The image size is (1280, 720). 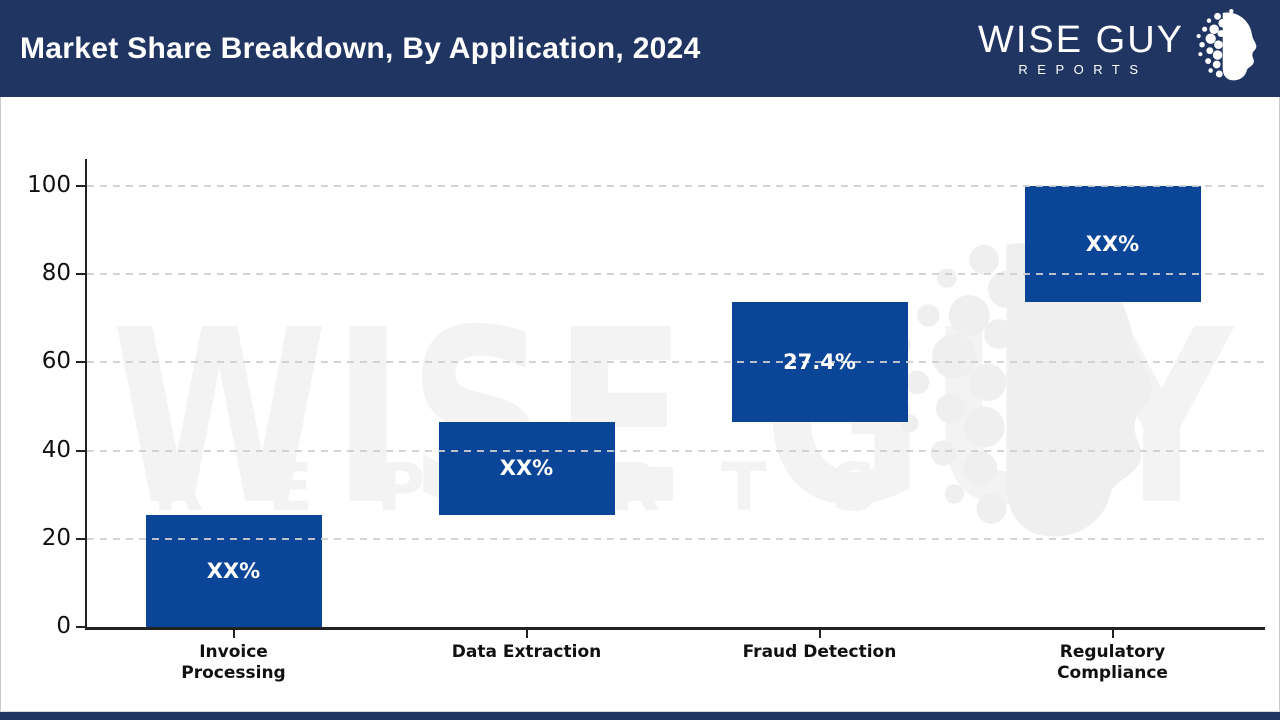 What do you see at coordinates (86, 394) in the screenshot?
I see `y-axis-line` at bounding box center [86, 394].